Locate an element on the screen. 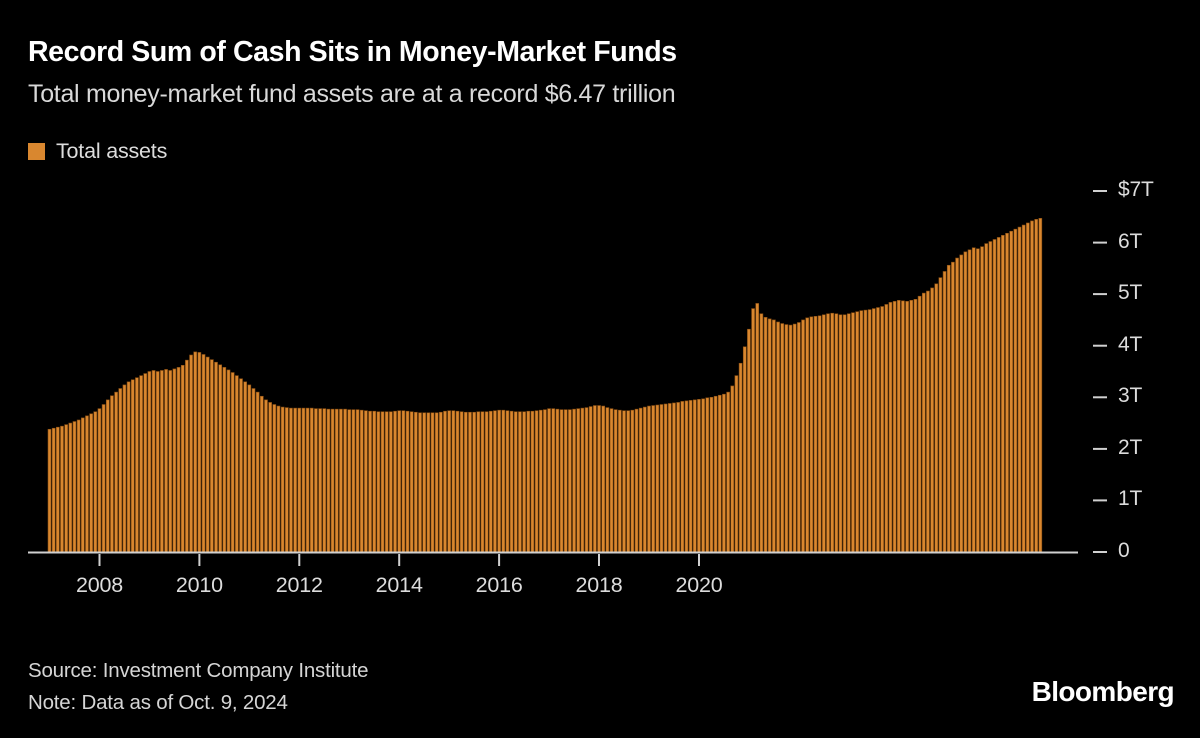 Image resolution: width=1200 pixels, height=738 pixels. chart-legend: Total assets is located at coordinates (97, 151).